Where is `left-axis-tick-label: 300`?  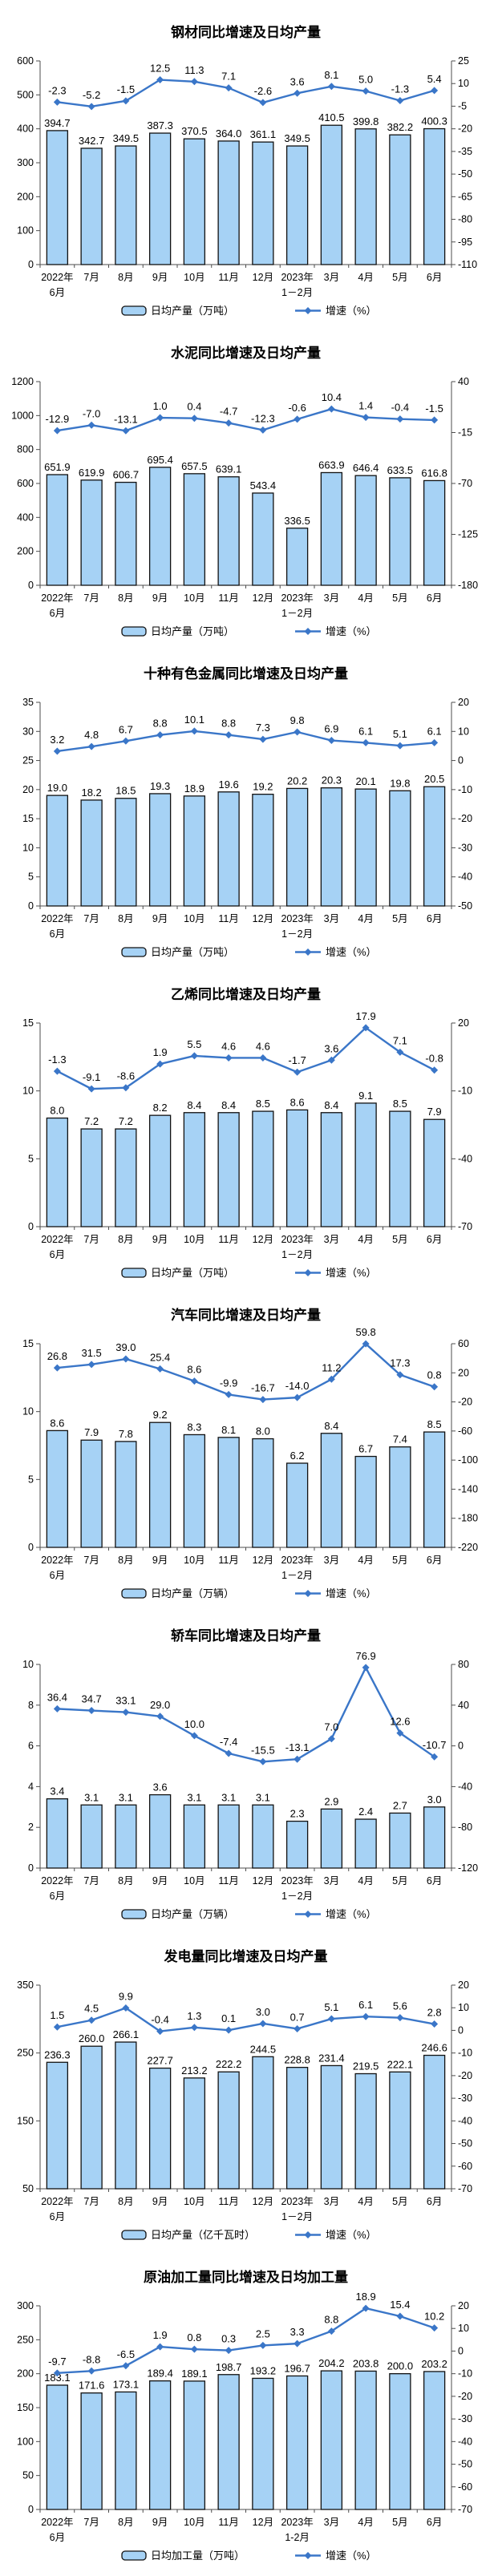
left-axis-tick-label: 300 is located at coordinates (25, 162).